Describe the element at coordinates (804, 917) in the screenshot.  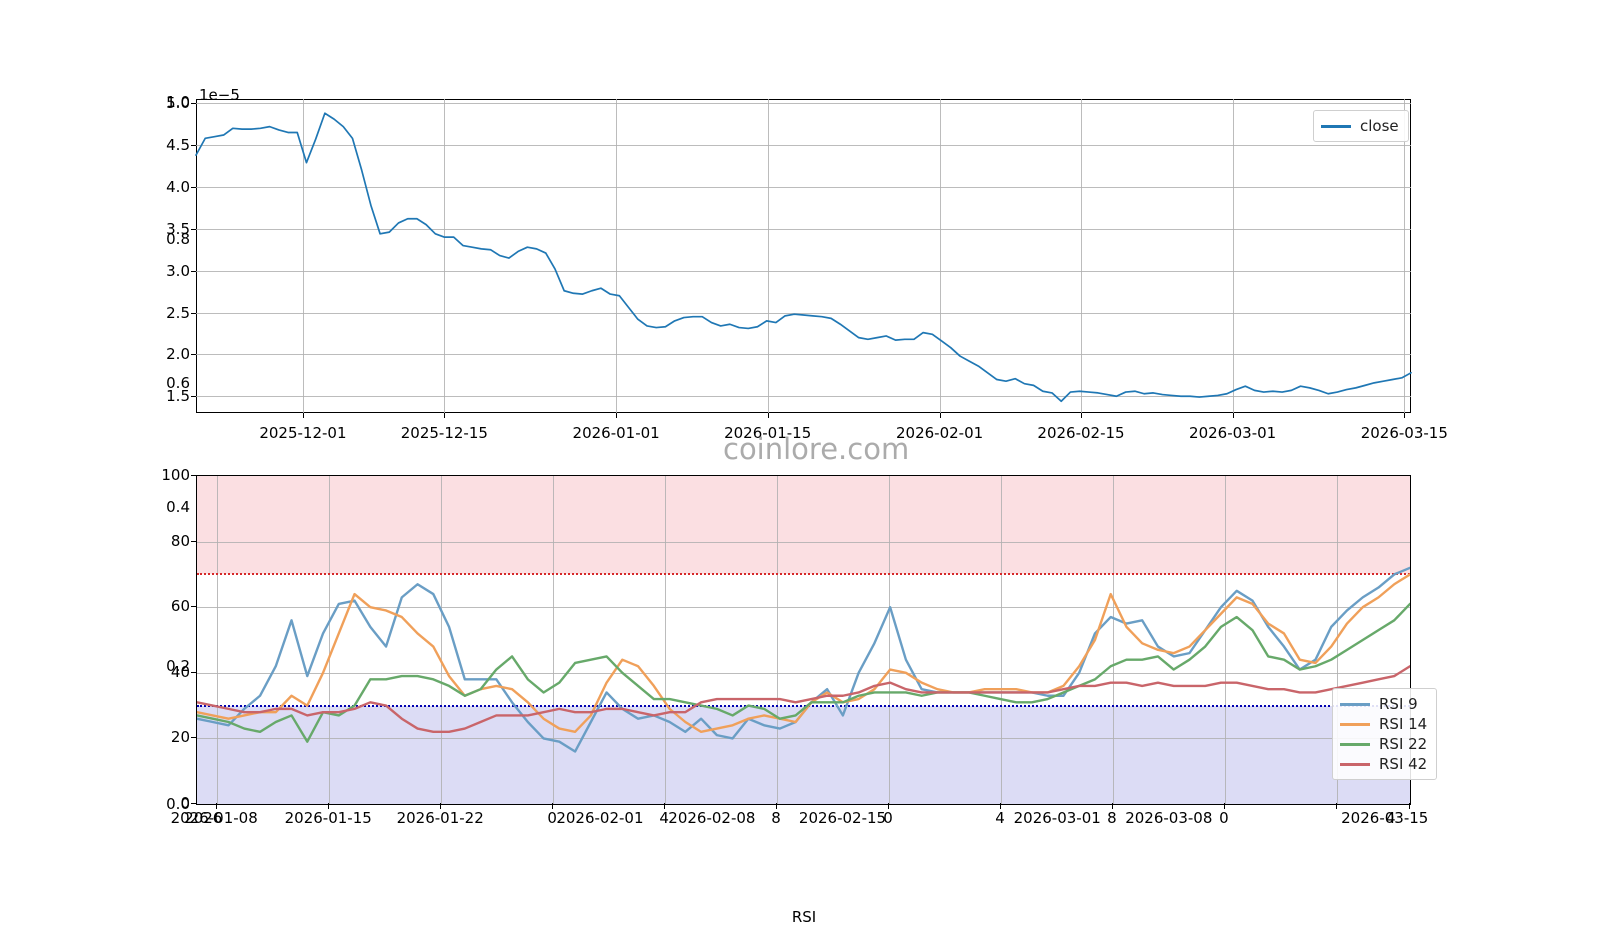
I see `rsi-title: RSI` at that location.